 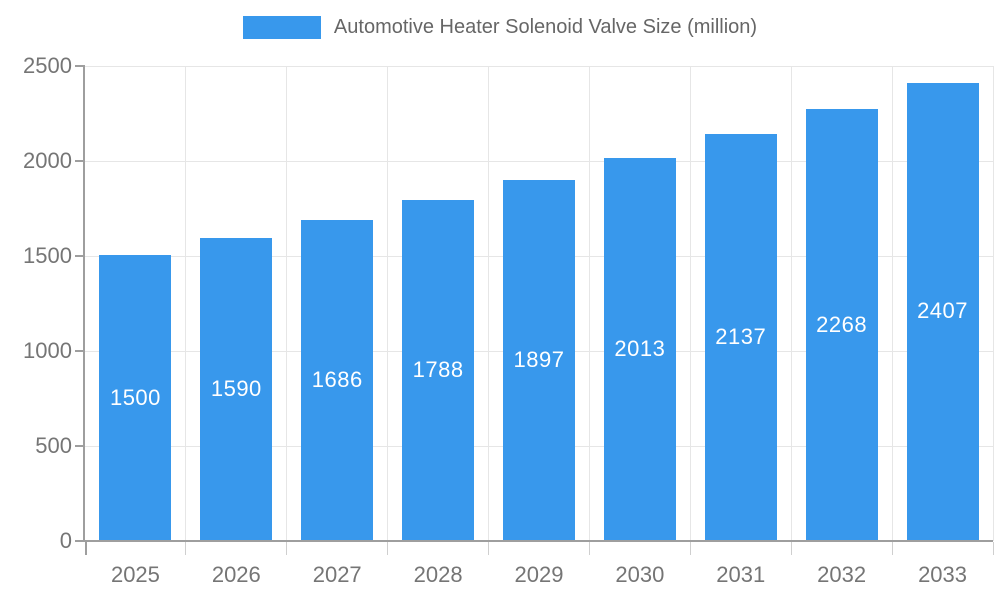 What do you see at coordinates (236, 574) in the screenshot?
I see `x-tick-label: 2026` at bounding box center [236, 574].